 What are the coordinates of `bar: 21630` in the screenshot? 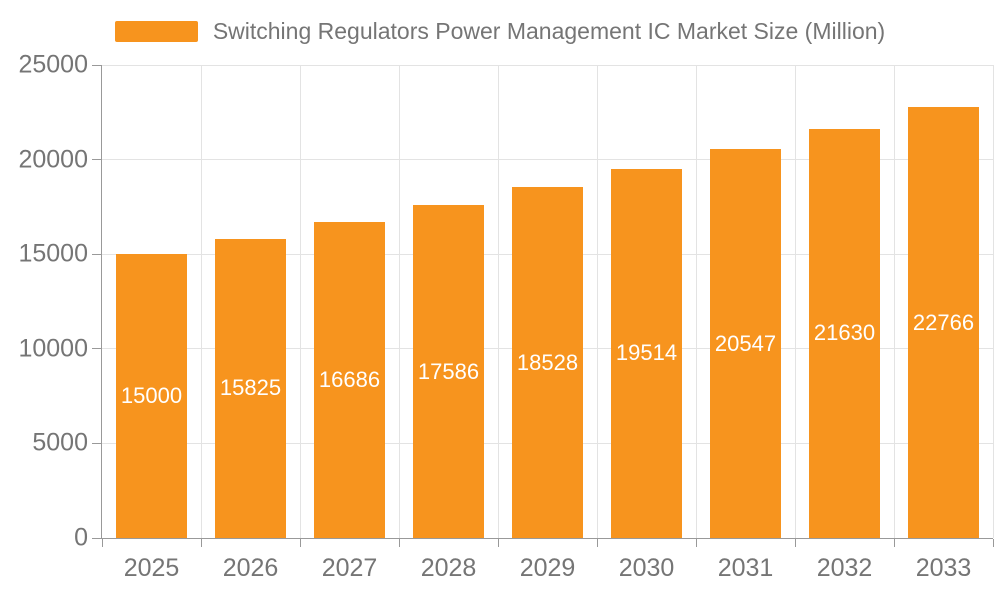 It's located at (844, 333).